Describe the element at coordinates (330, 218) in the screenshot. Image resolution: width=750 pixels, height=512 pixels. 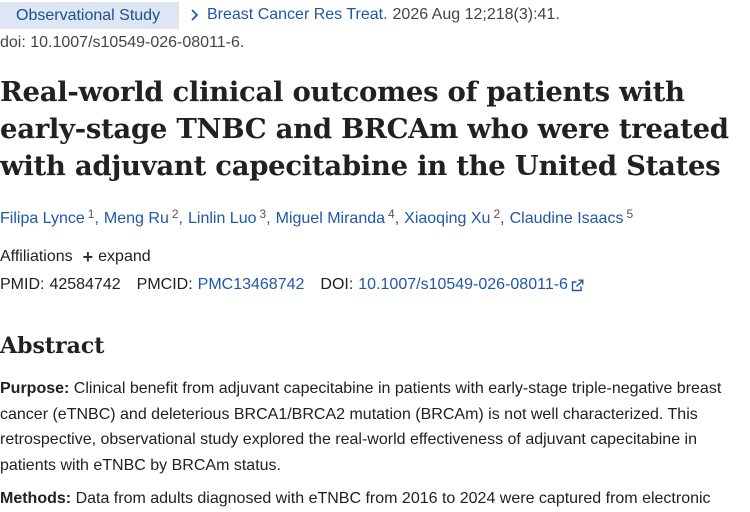
I see `author-link: Miguel Miranda` at that location.